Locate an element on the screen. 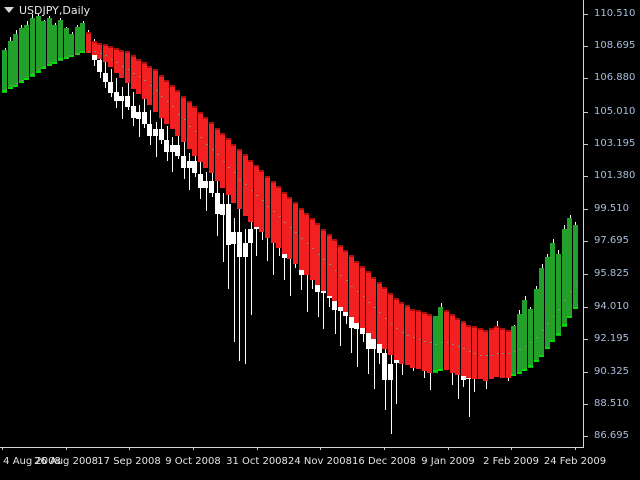 The image size is (640, 480). date-label: 17 Sep 2008 is located at coordinates (129, 461).